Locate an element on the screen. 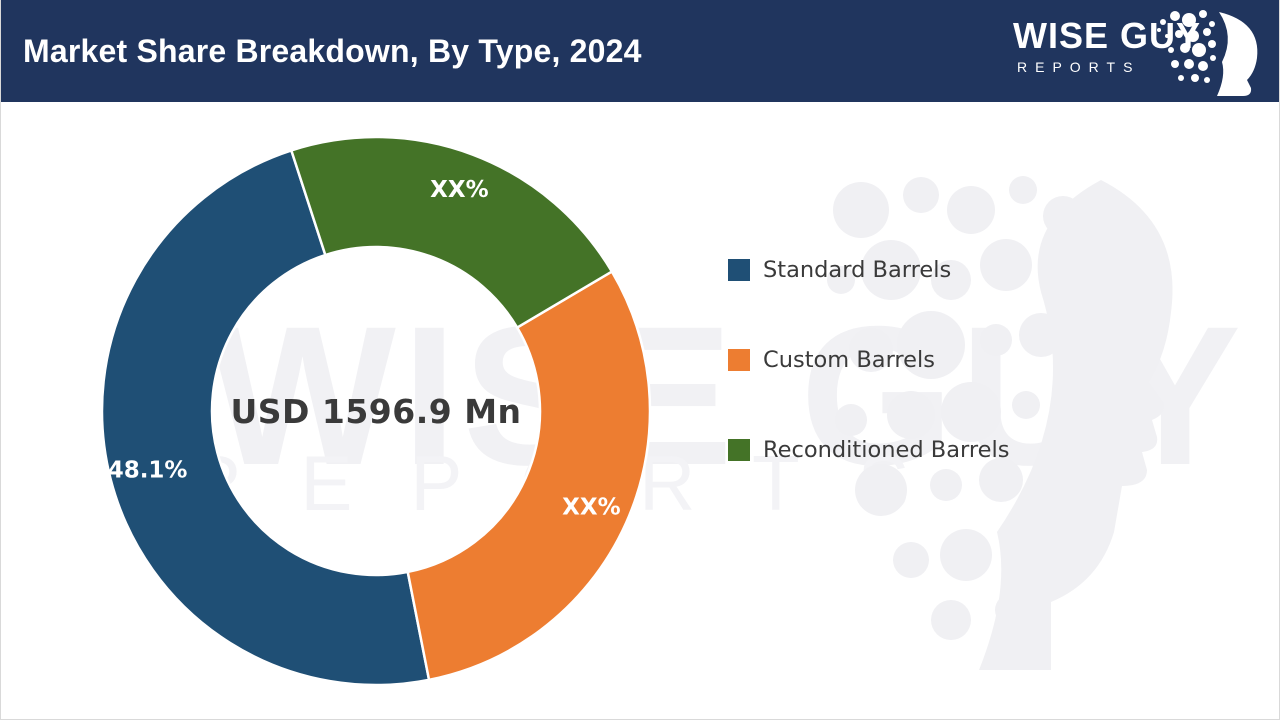 The image size is (1280, 720). legend-label-custom-barrels: Custom Barrels is located at coordinates (849, 360).